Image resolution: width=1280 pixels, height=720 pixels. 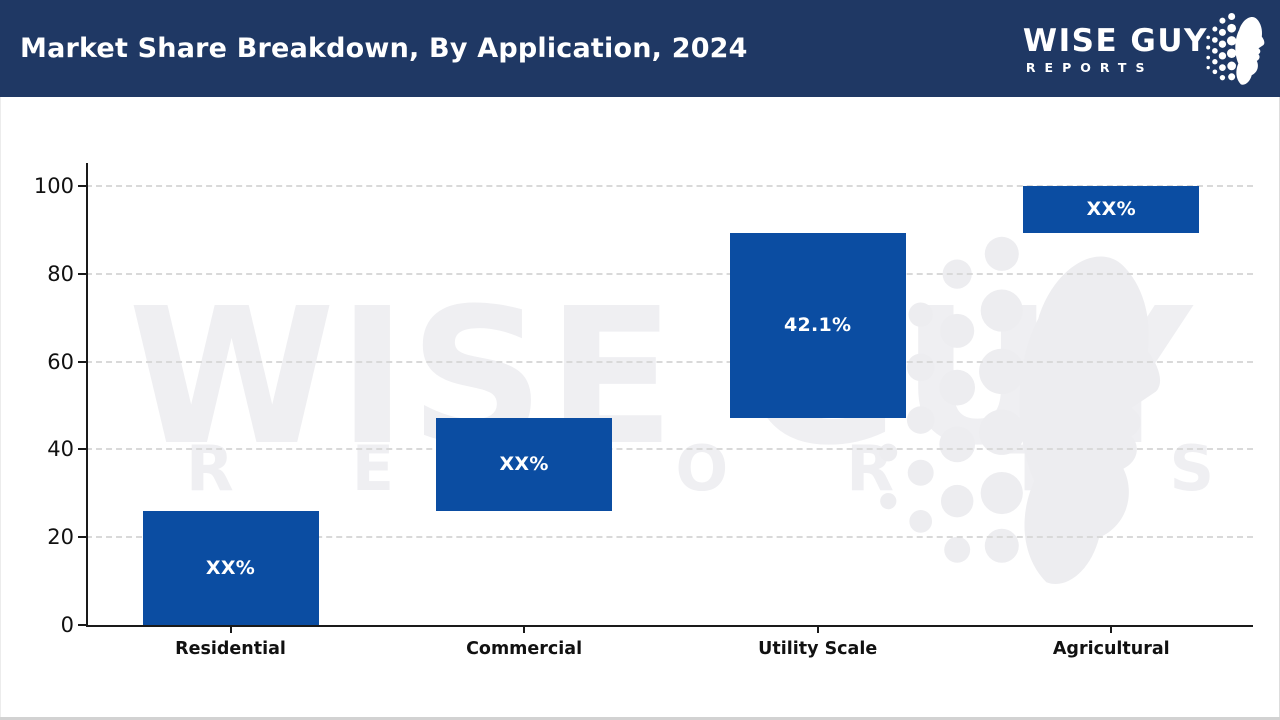 What do you see at coordinates (230, 649) in the screenshot?
I see `x-category-label: Residential` at bounding box center [230, 649].